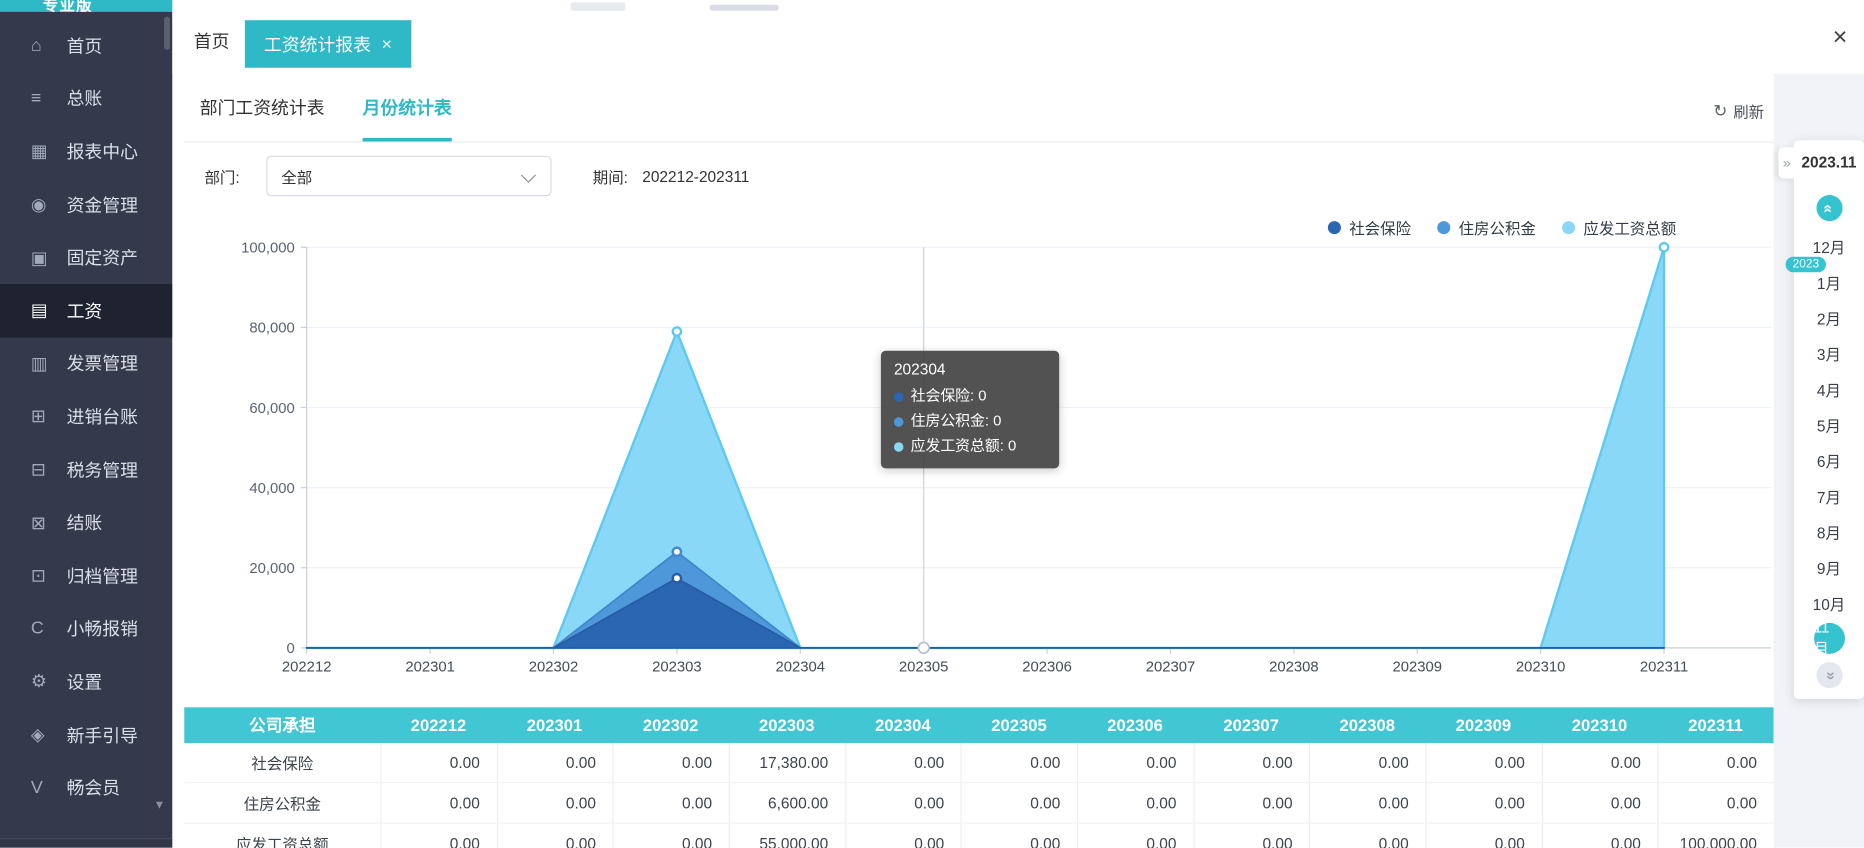 Image resolution: width=1864 pixels, height=848 pixels. I want to click on month-item-label: 10月, so click(1829, 603).